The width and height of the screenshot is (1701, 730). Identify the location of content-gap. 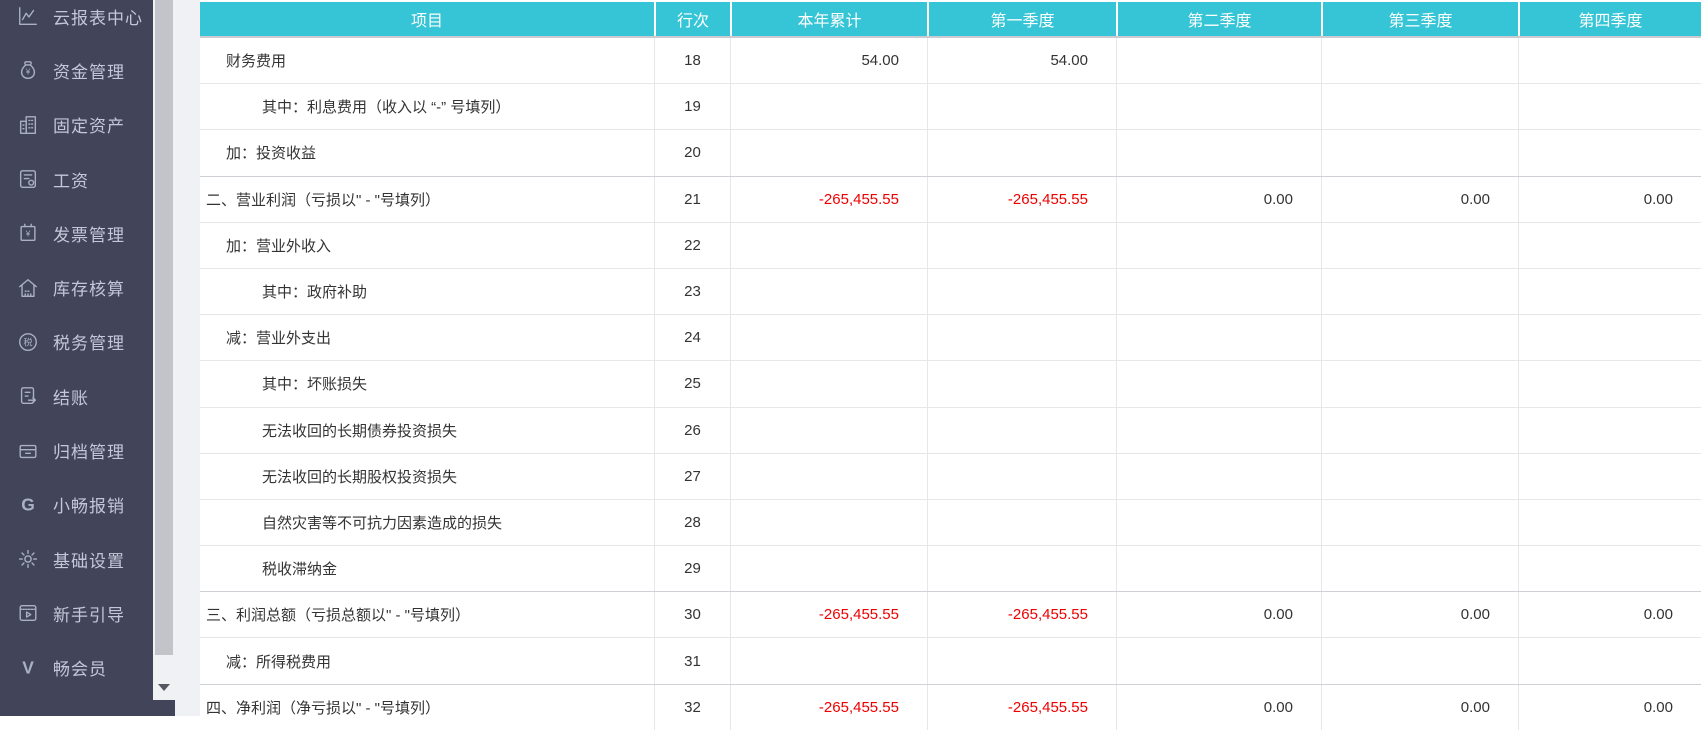
(187, 358).